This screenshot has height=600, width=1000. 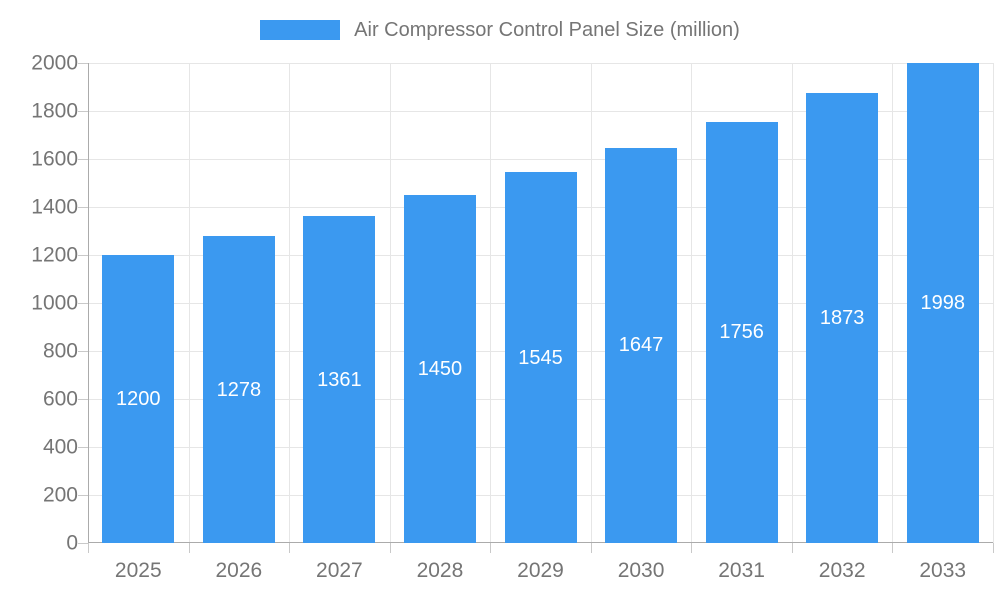 I want to click on x-tick-label: 2026, so click(x=239, y=570).